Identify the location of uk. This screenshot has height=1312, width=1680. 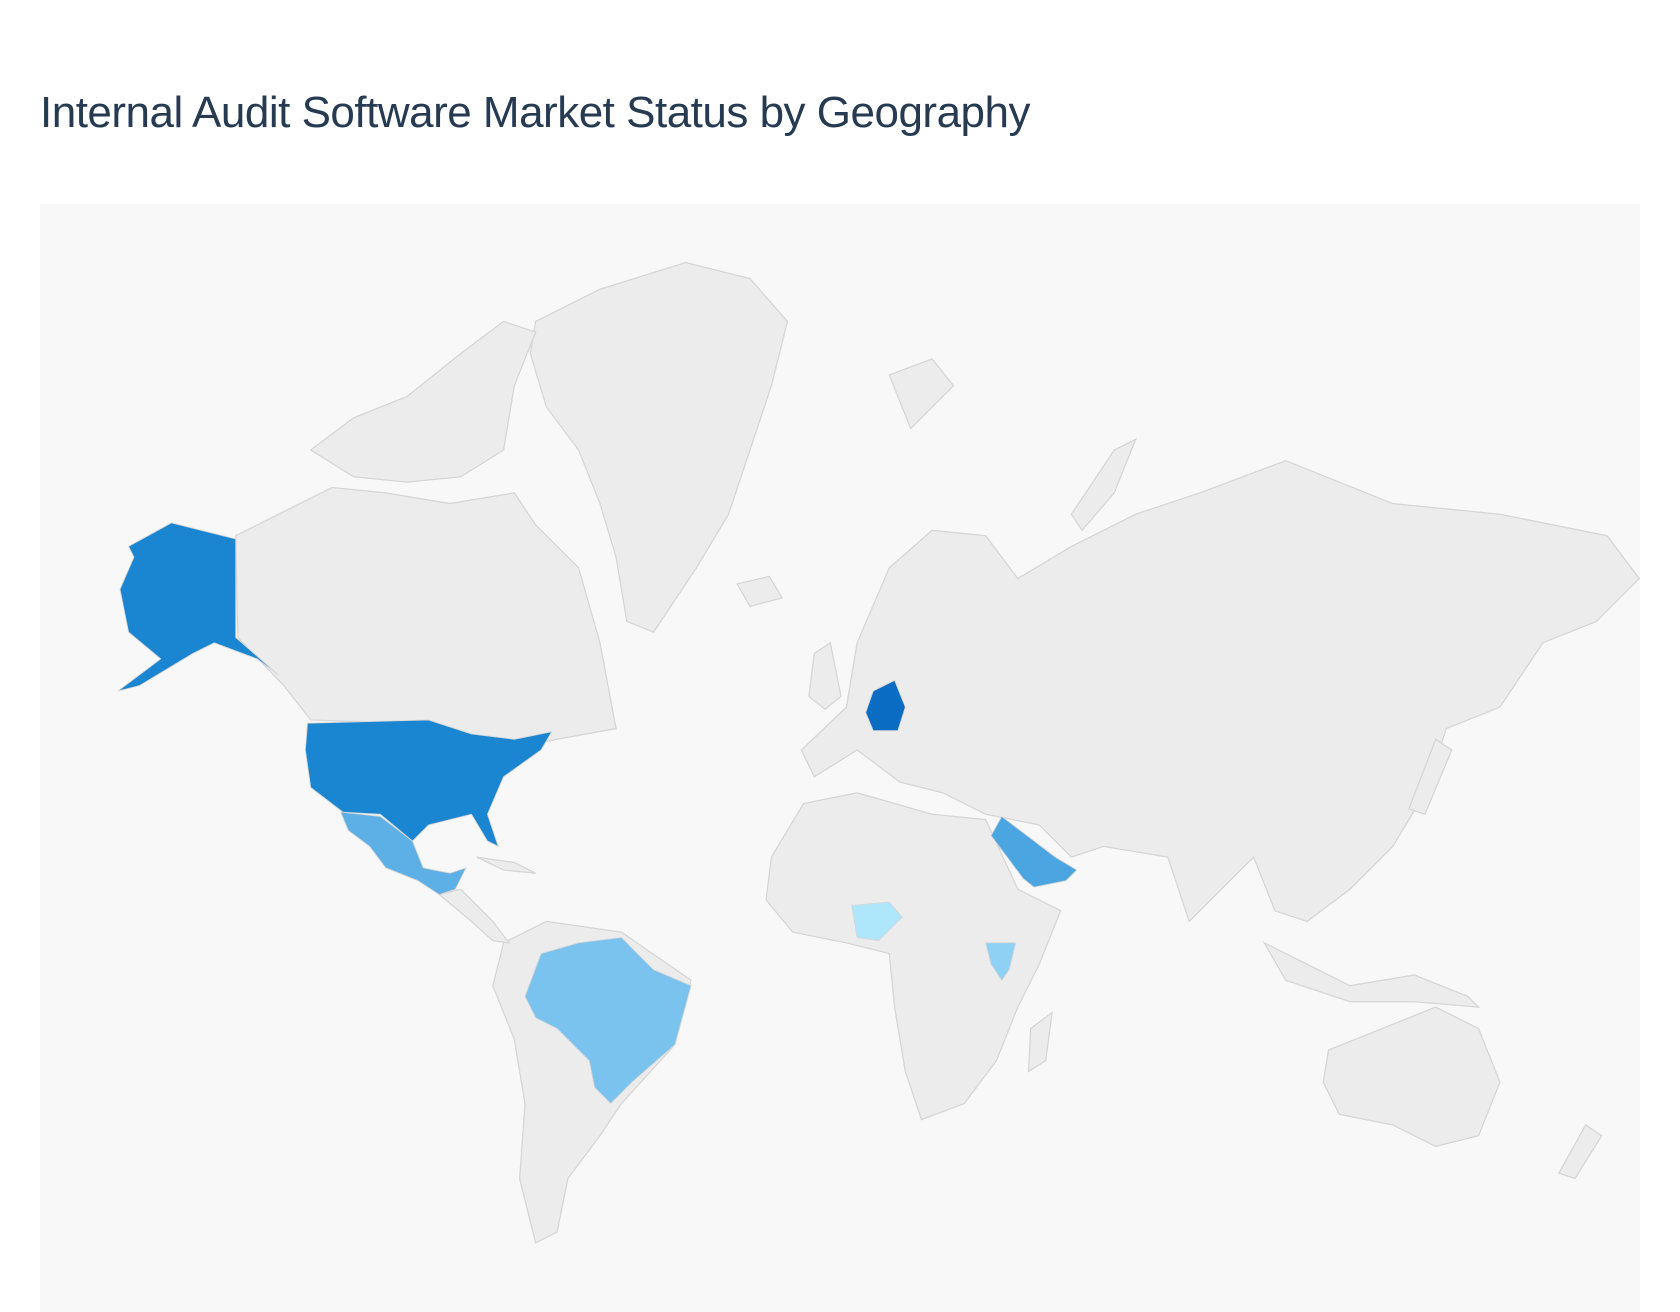
(825, 676).